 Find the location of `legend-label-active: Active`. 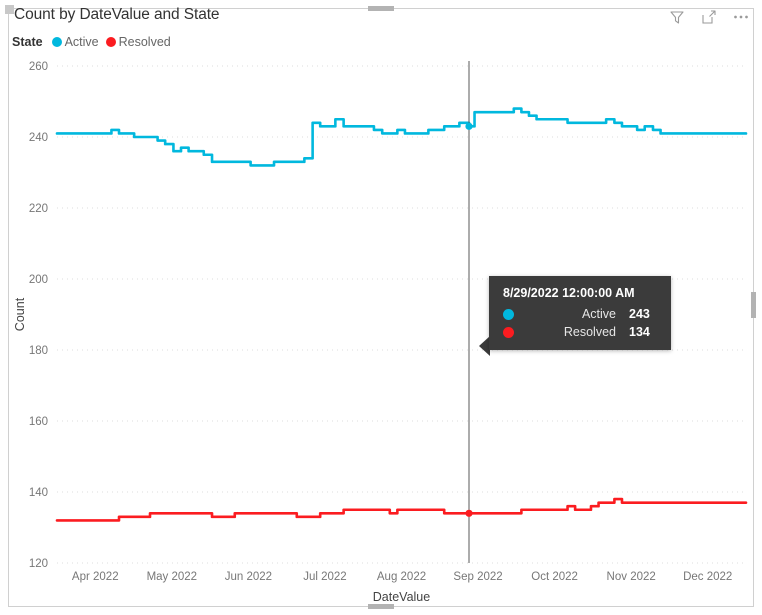

legend-label-active: Active is located at coordinates (81, 42).